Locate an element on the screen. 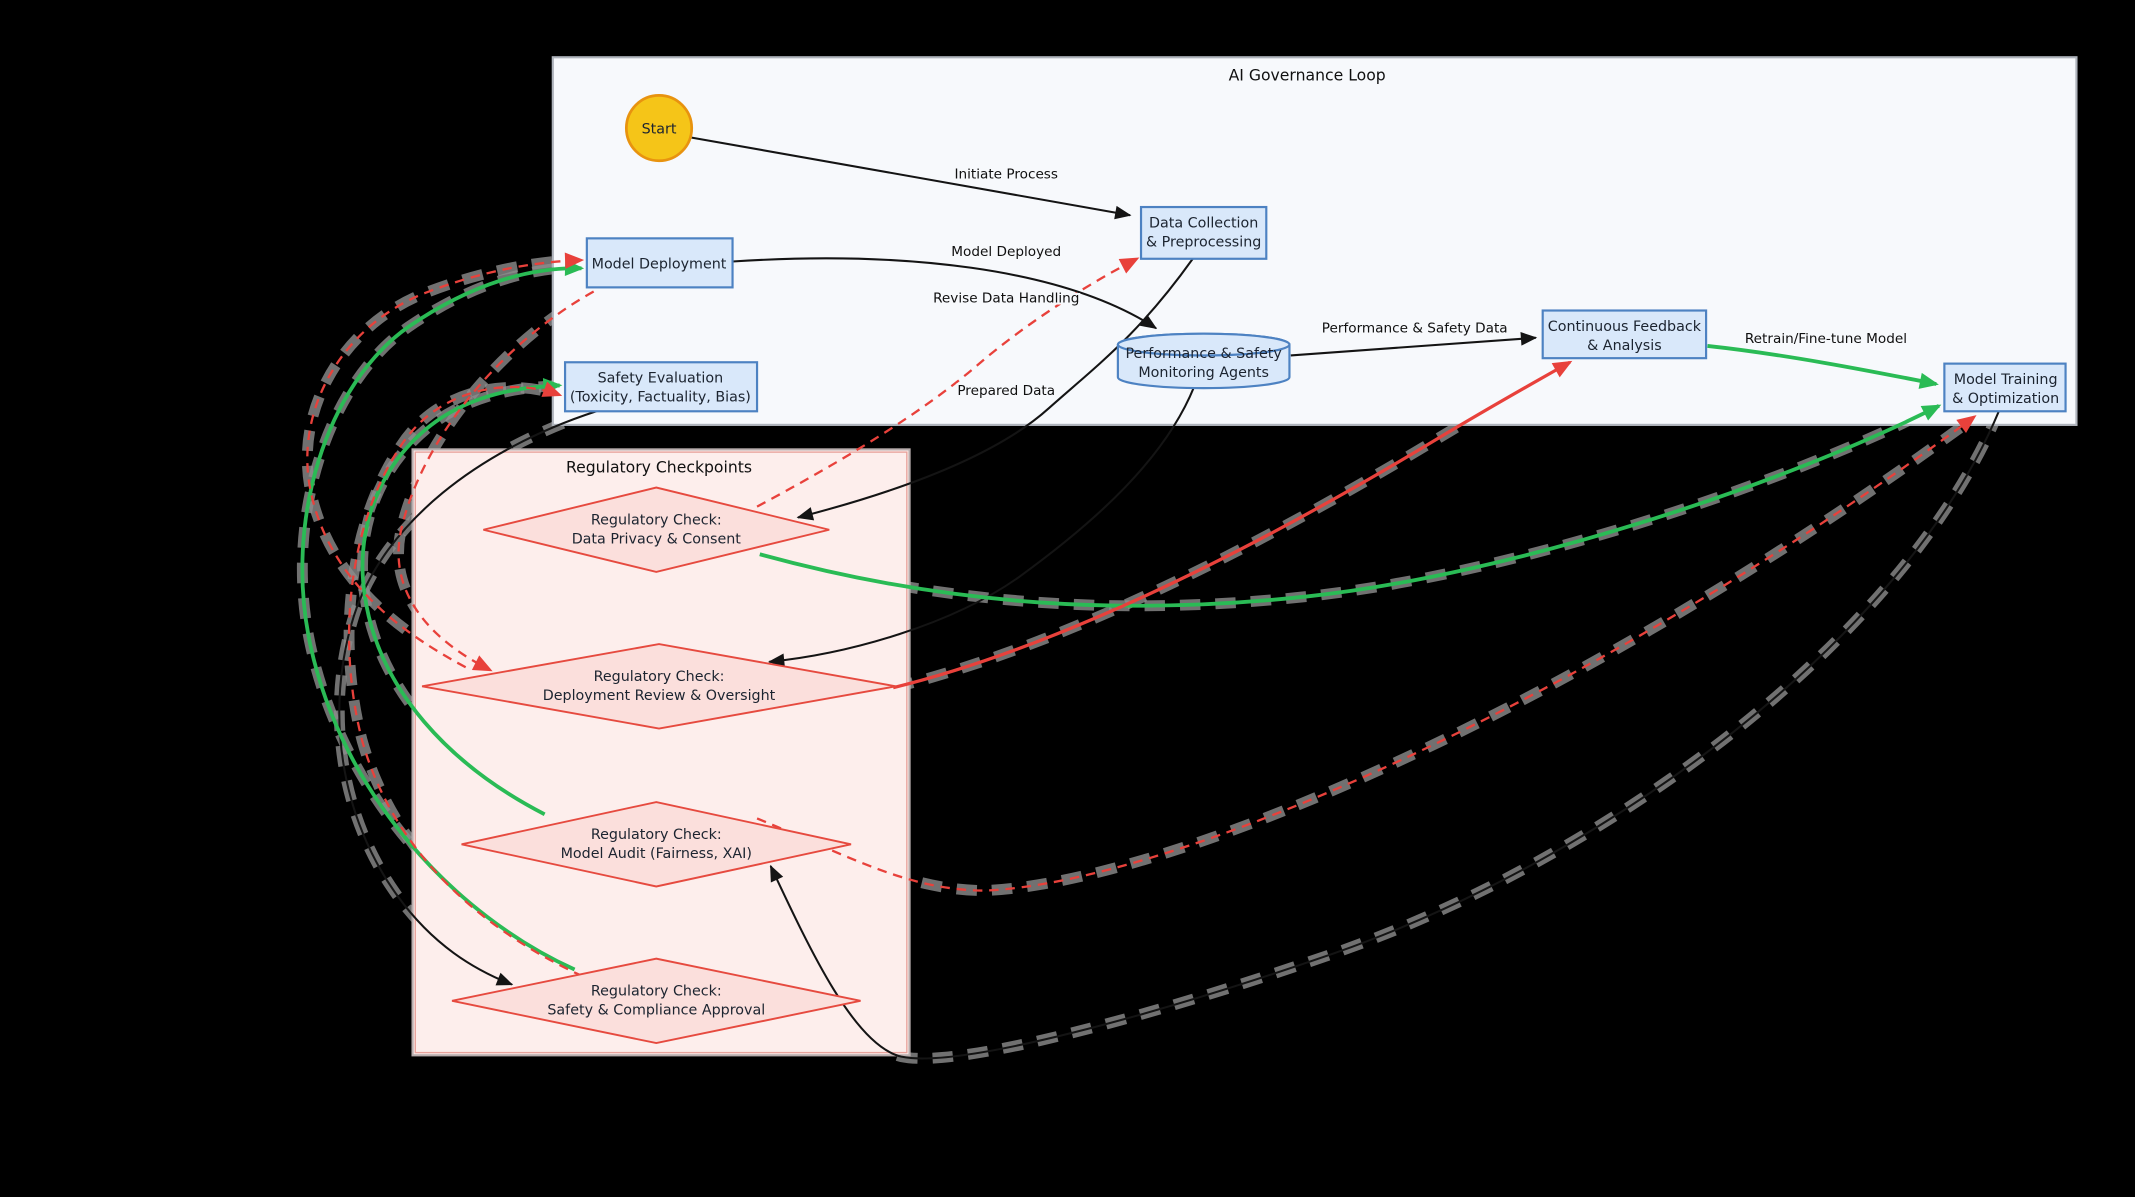 This screenshot has width=2135, height=1197. edge-label-initiate-process: Initiate Process is located at coordinates (1006, 174).